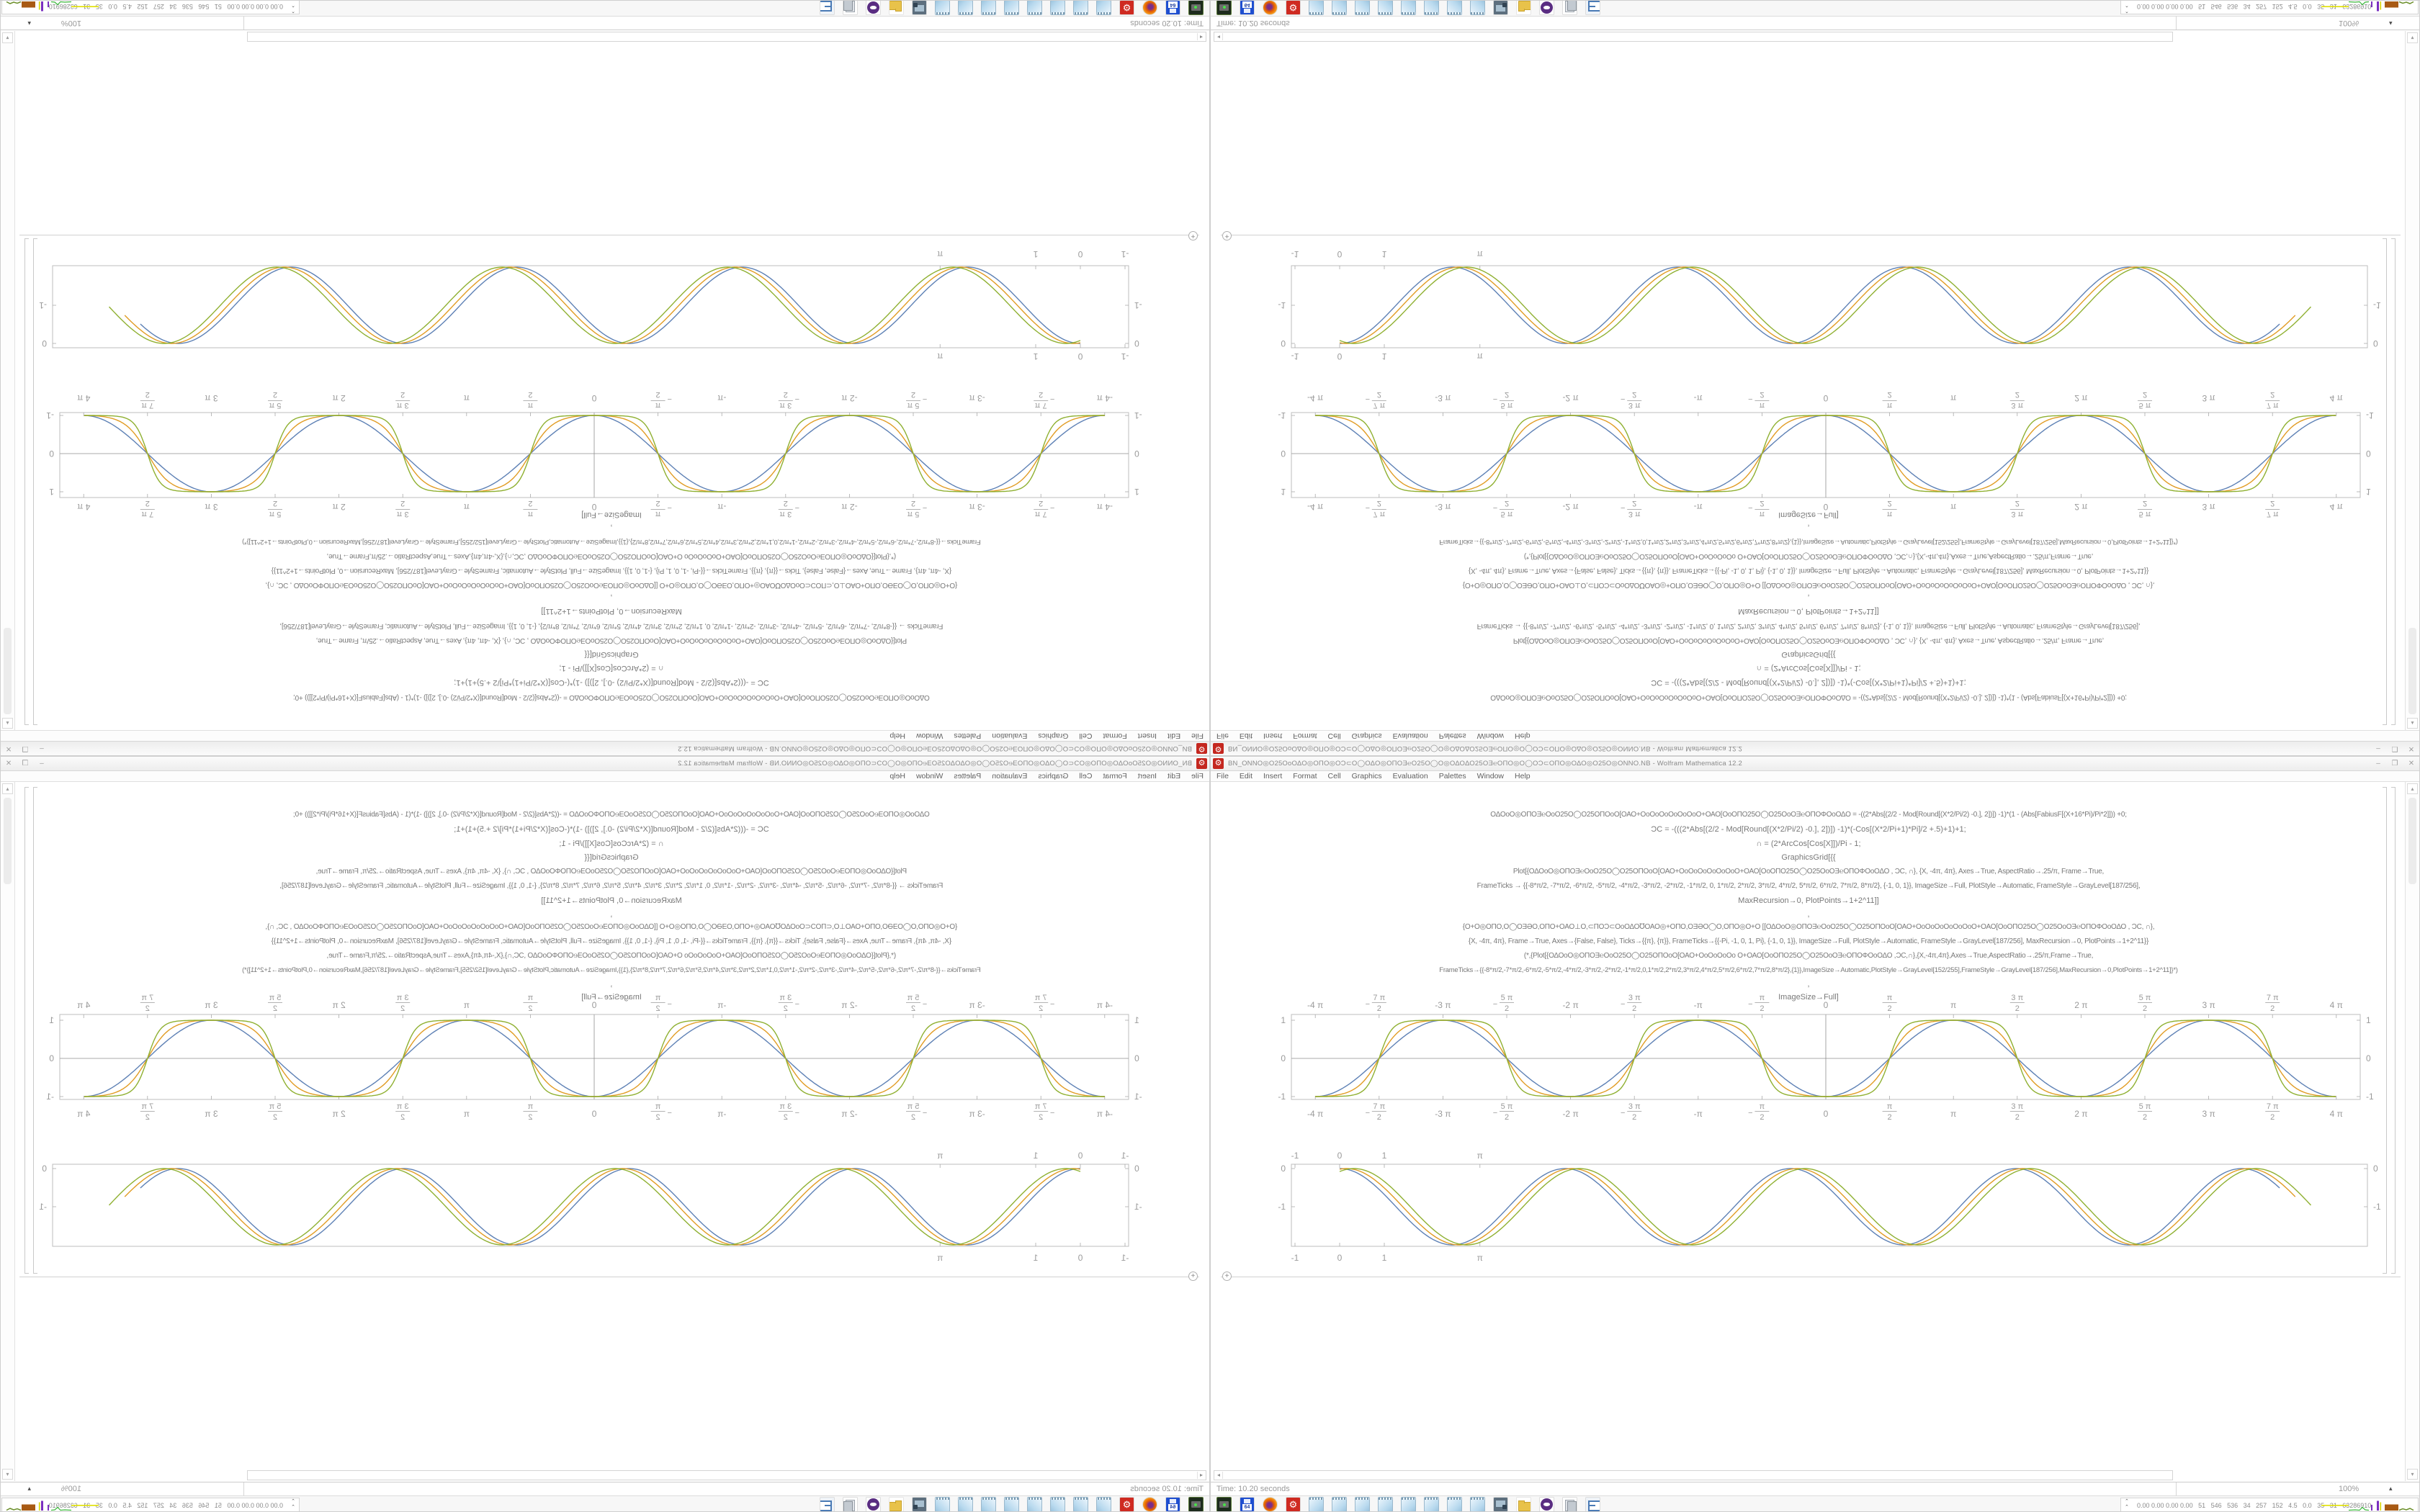 The image size is (2420, 1512). What do you see at coordinates (2394, 764) in the screenshot?
I see `restore-button: ❐` at bounding box center [2394, 764].